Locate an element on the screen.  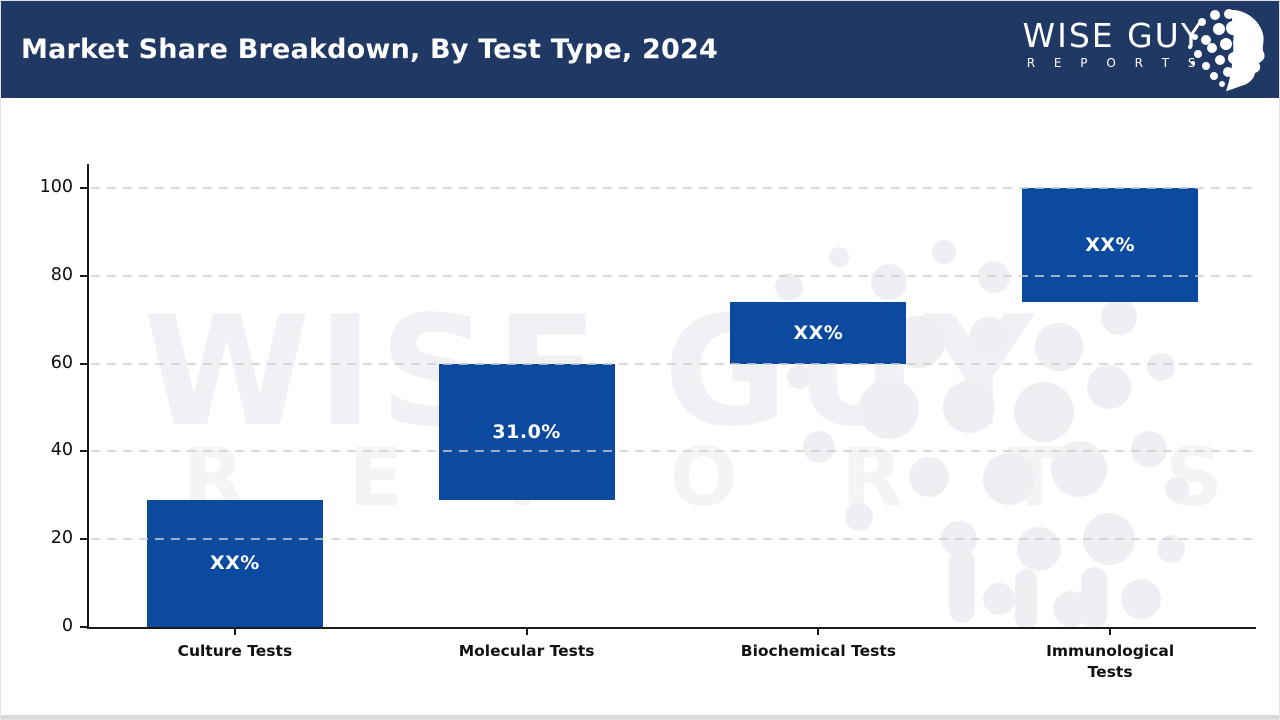
bar-value-label: 31.0% is located at coordinates (526, 431).